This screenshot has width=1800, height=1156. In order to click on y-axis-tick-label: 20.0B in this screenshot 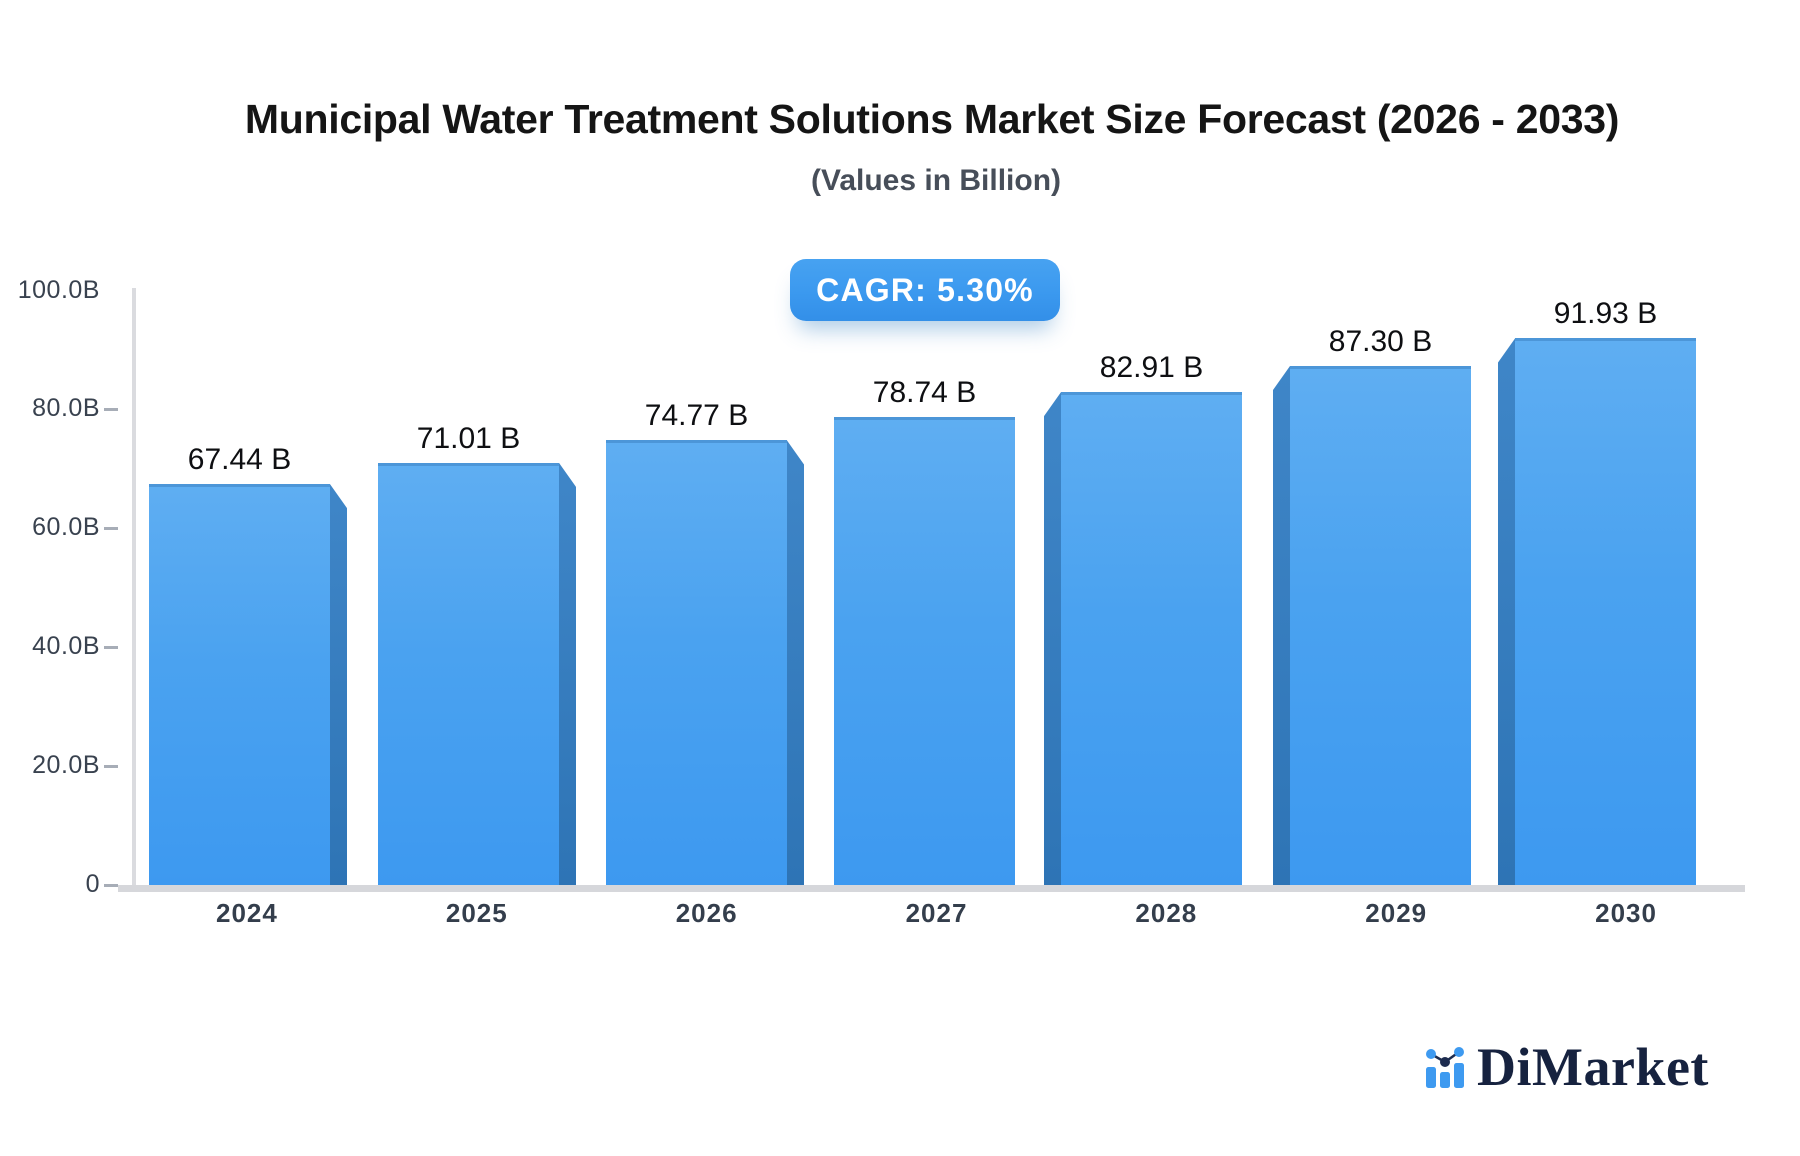, I will do `click(66, 765)`.